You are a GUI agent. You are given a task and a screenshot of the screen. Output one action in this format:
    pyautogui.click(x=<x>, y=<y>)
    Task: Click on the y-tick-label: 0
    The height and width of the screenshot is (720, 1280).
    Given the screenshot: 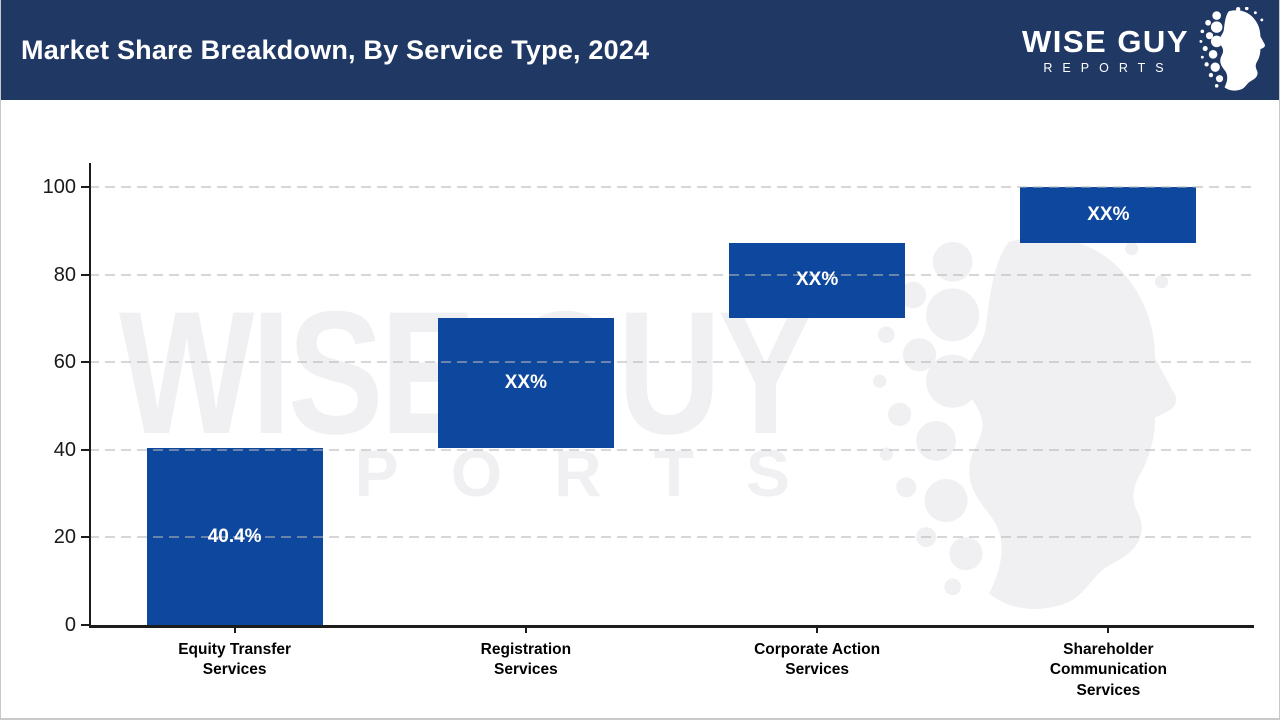 What is the action you would take?
    pyautogui.click(x=70, y=625)
    